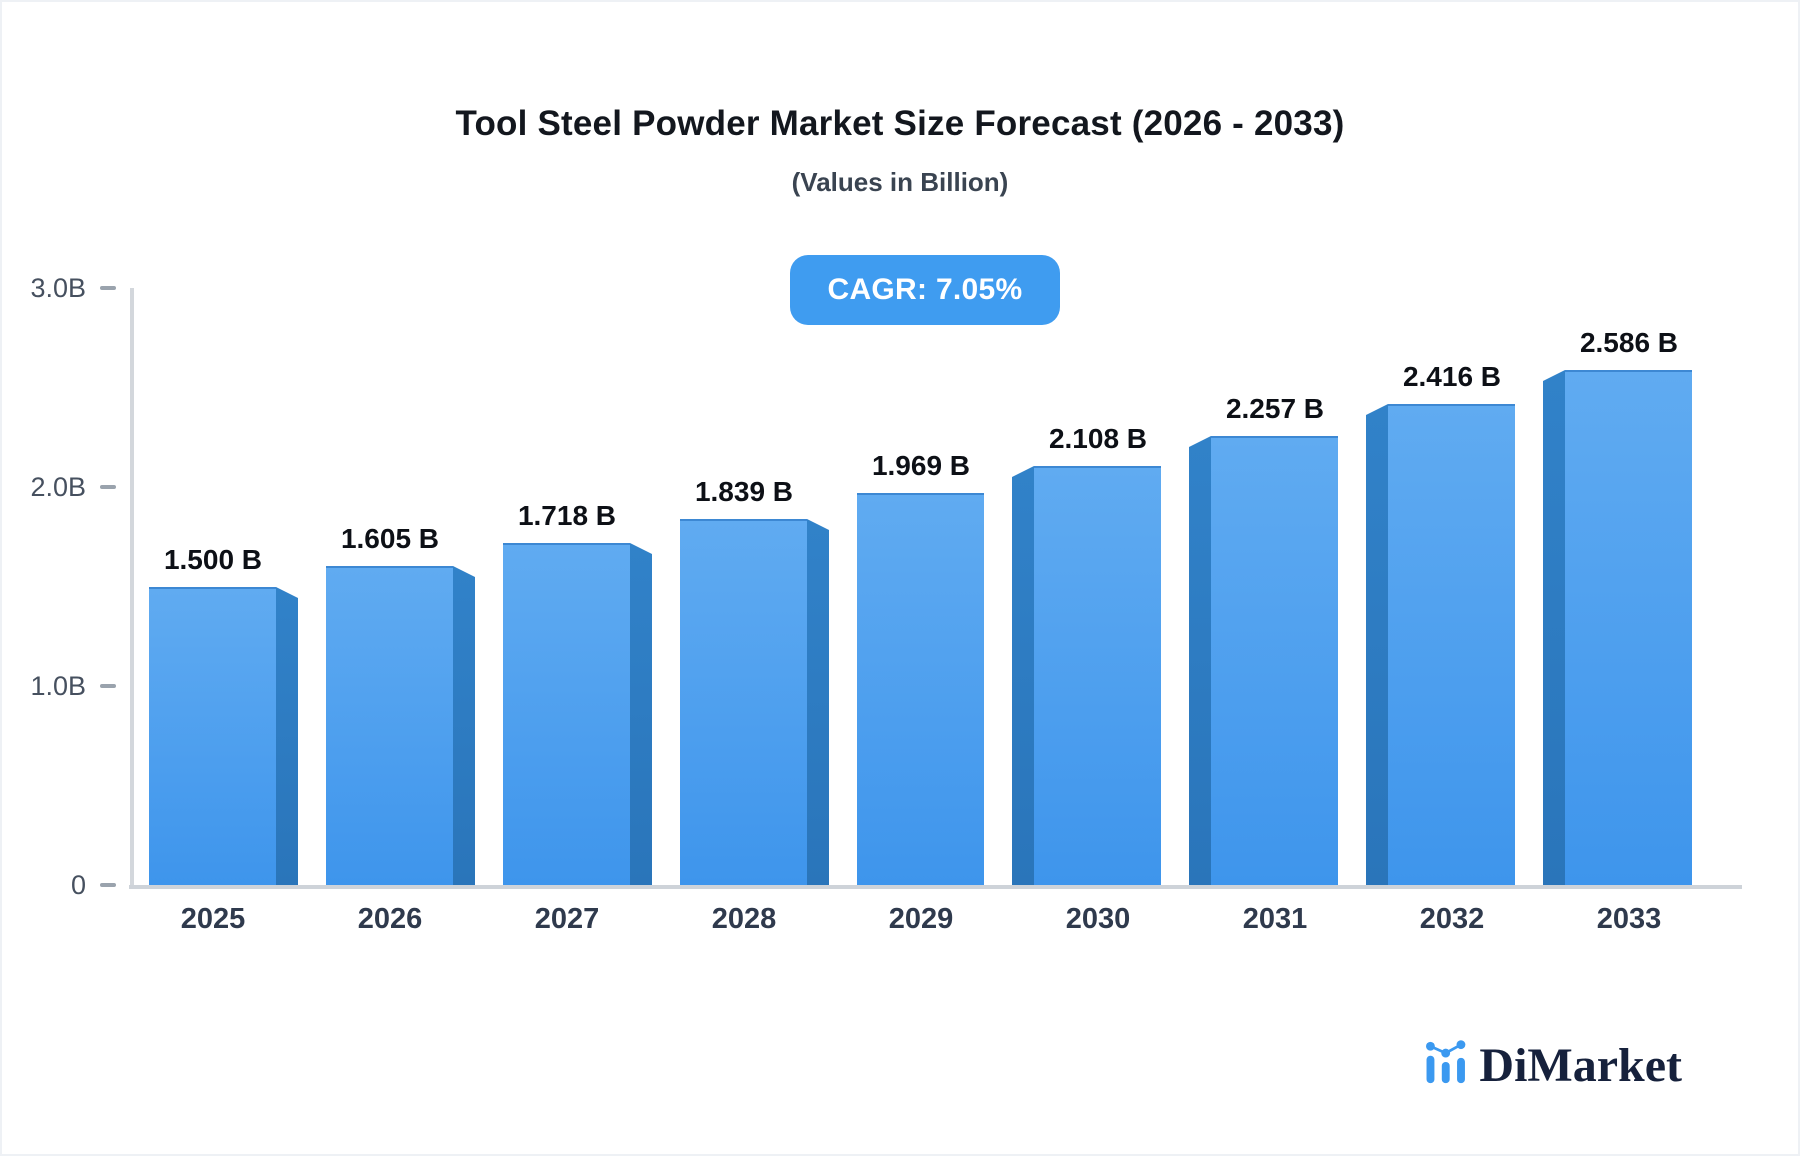 The image size is (1800, 1156). I want to click on x-axis-label-2030: 2030, so click(1098, 919).